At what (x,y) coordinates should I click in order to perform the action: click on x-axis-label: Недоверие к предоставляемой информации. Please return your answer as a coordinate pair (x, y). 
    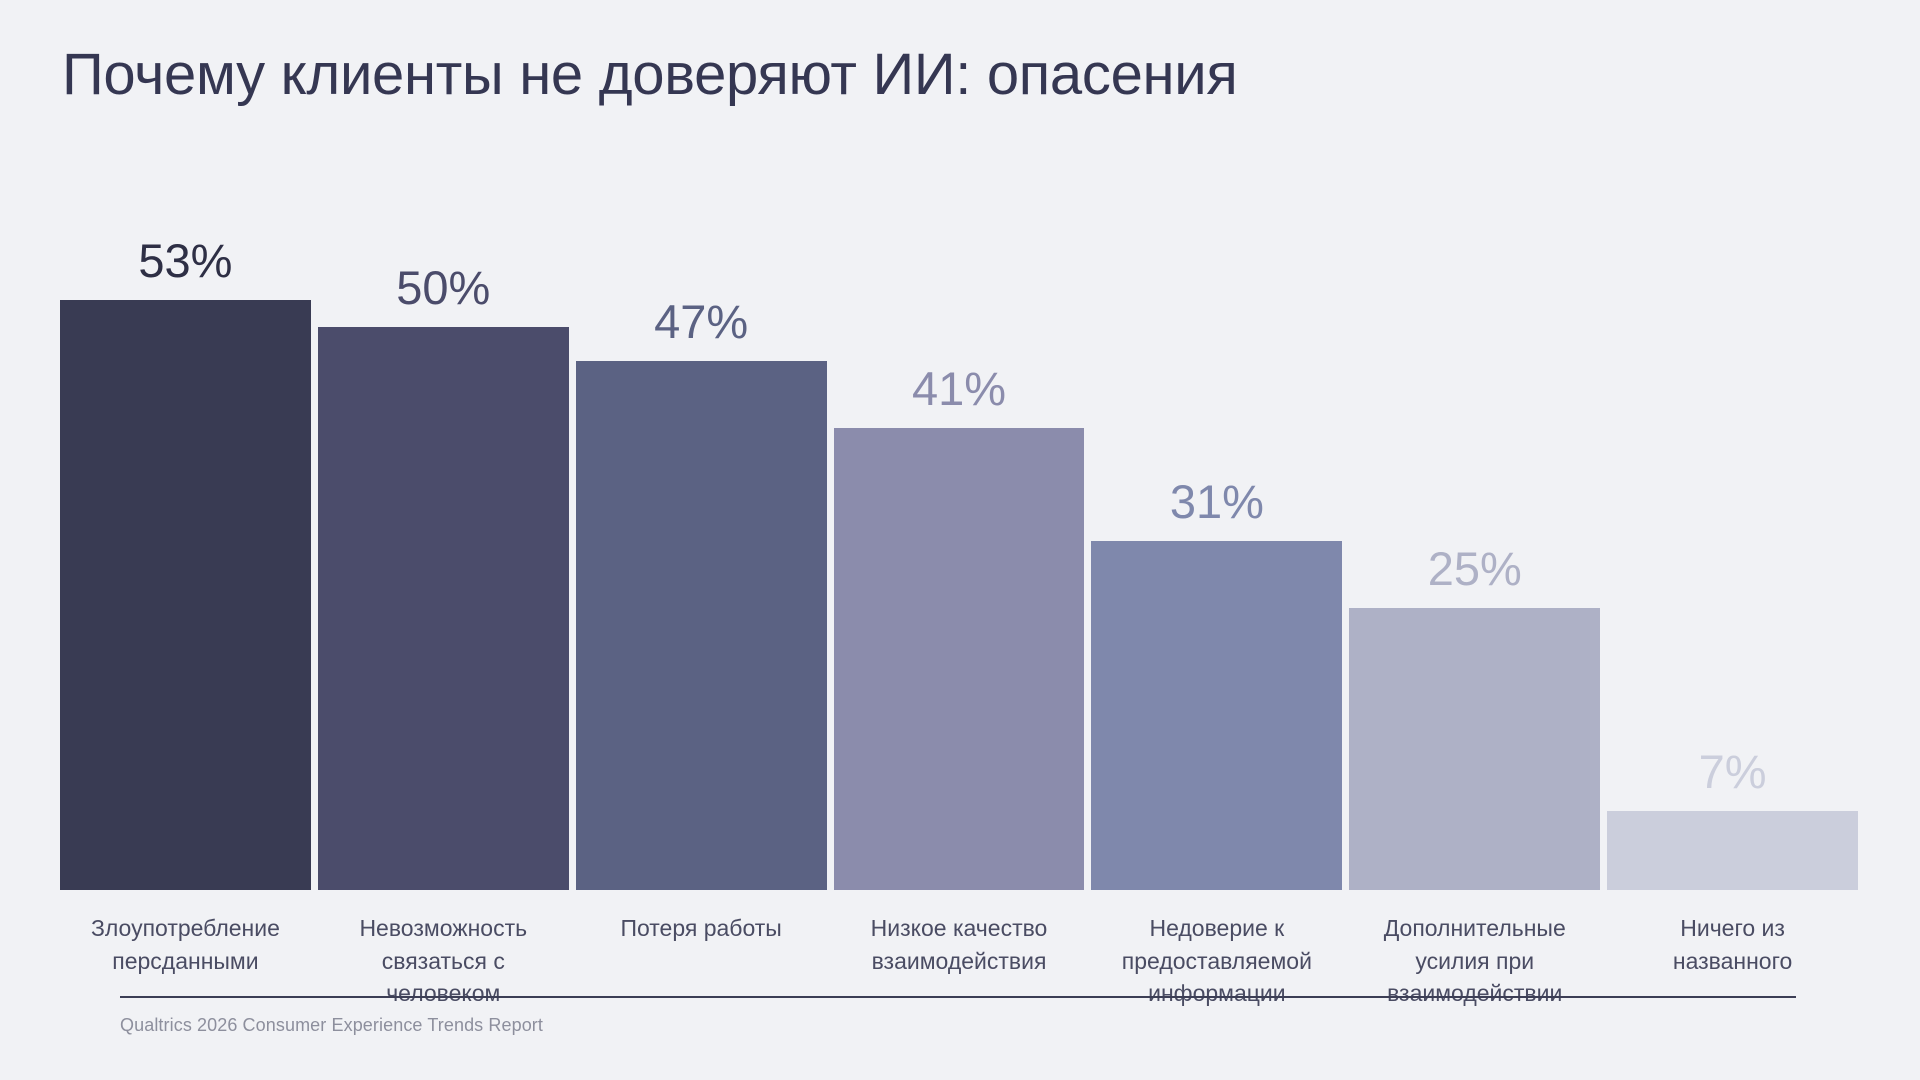
    Looking at the image, I should click on (1216, 961).